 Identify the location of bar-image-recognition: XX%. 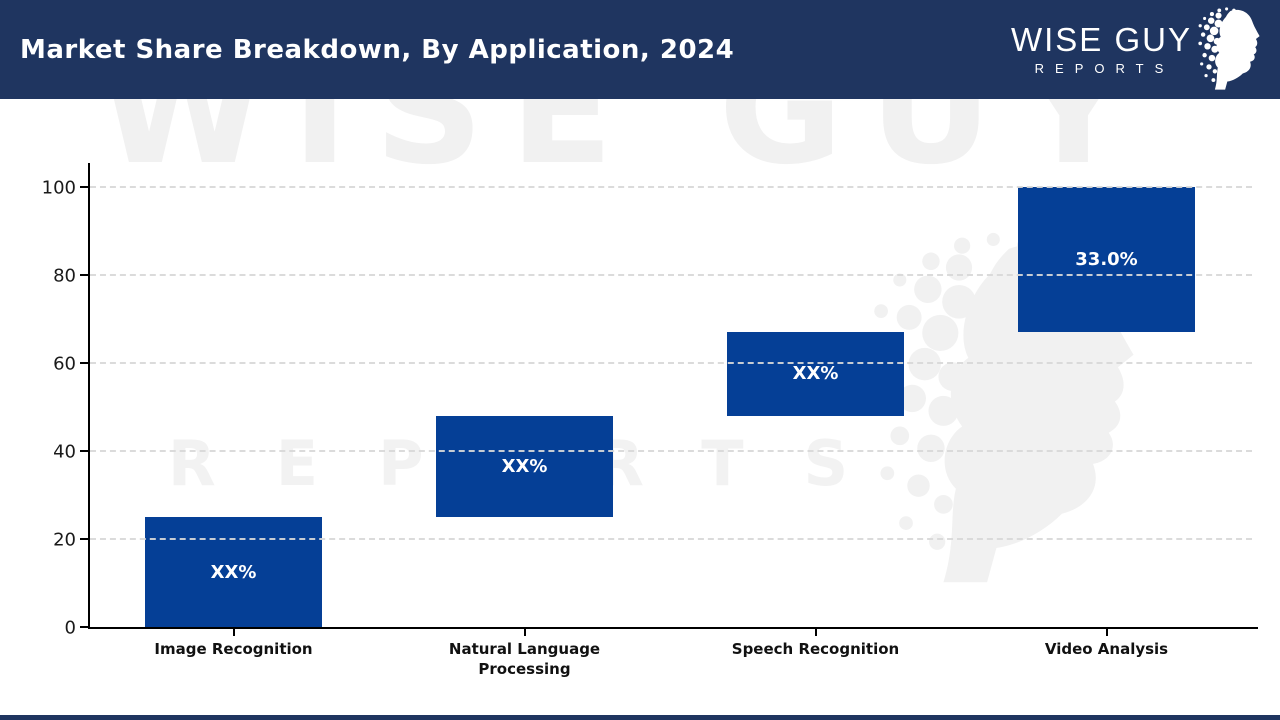
(233, 572).